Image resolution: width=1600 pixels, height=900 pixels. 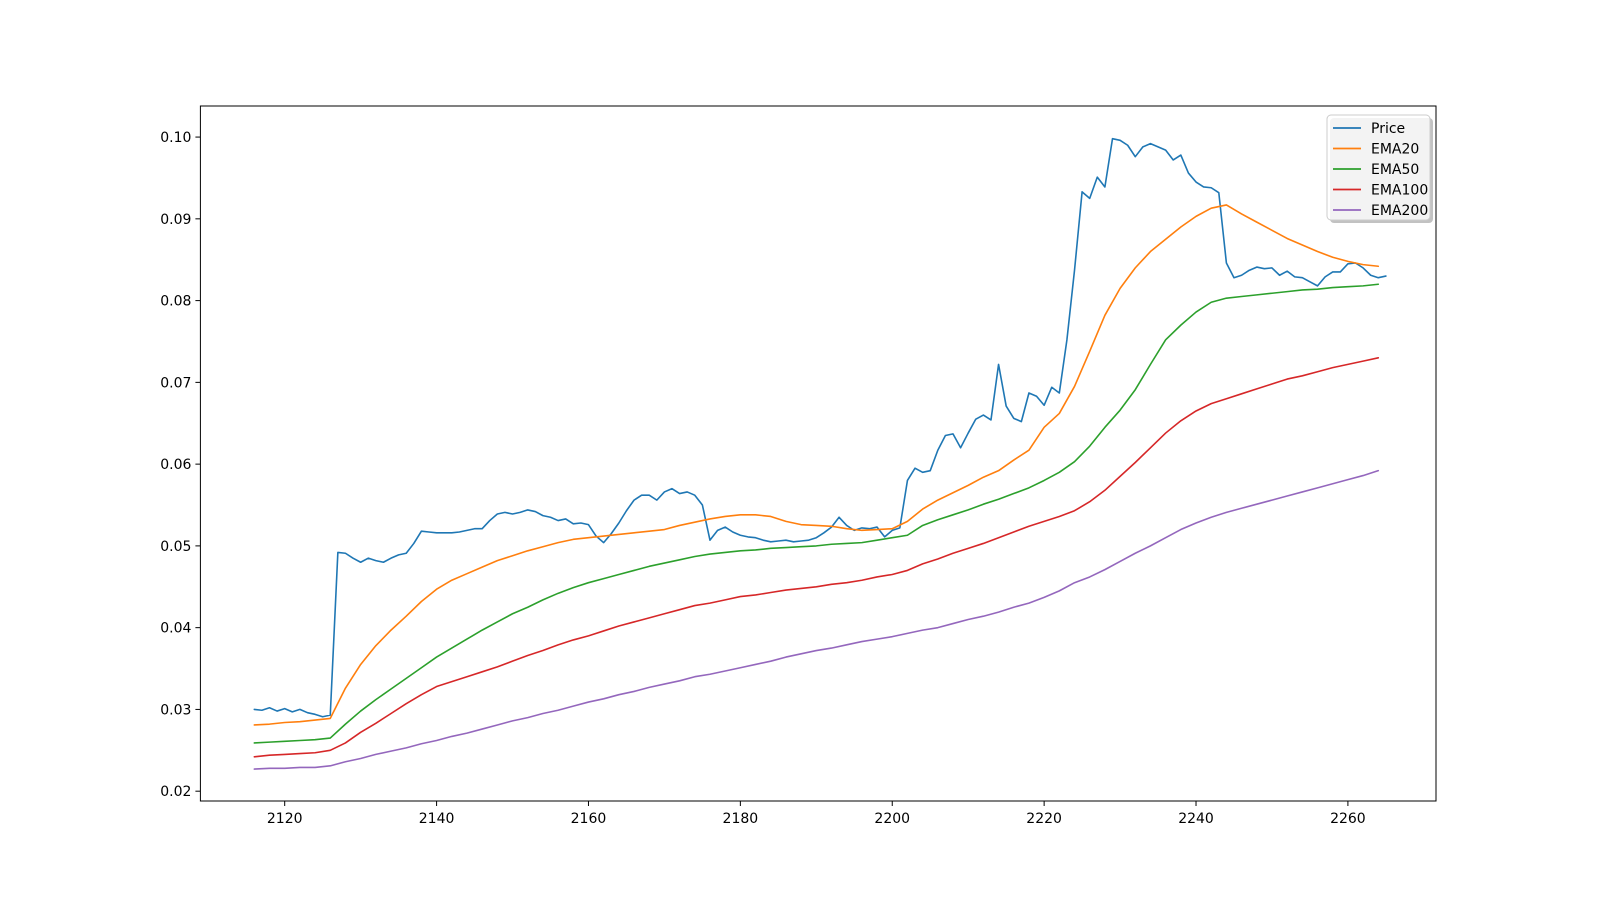 What do you see at coordinates (589, 819) in the screenshot?
I see `x-tick-label: 2160` at bounding box center [589, 819].